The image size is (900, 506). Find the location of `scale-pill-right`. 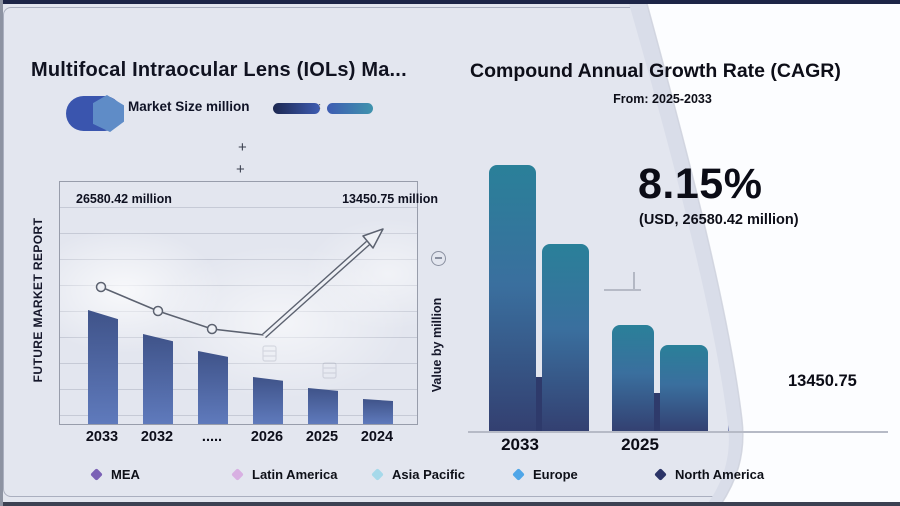

scale-pill-right is located at coordinates (350, 108).